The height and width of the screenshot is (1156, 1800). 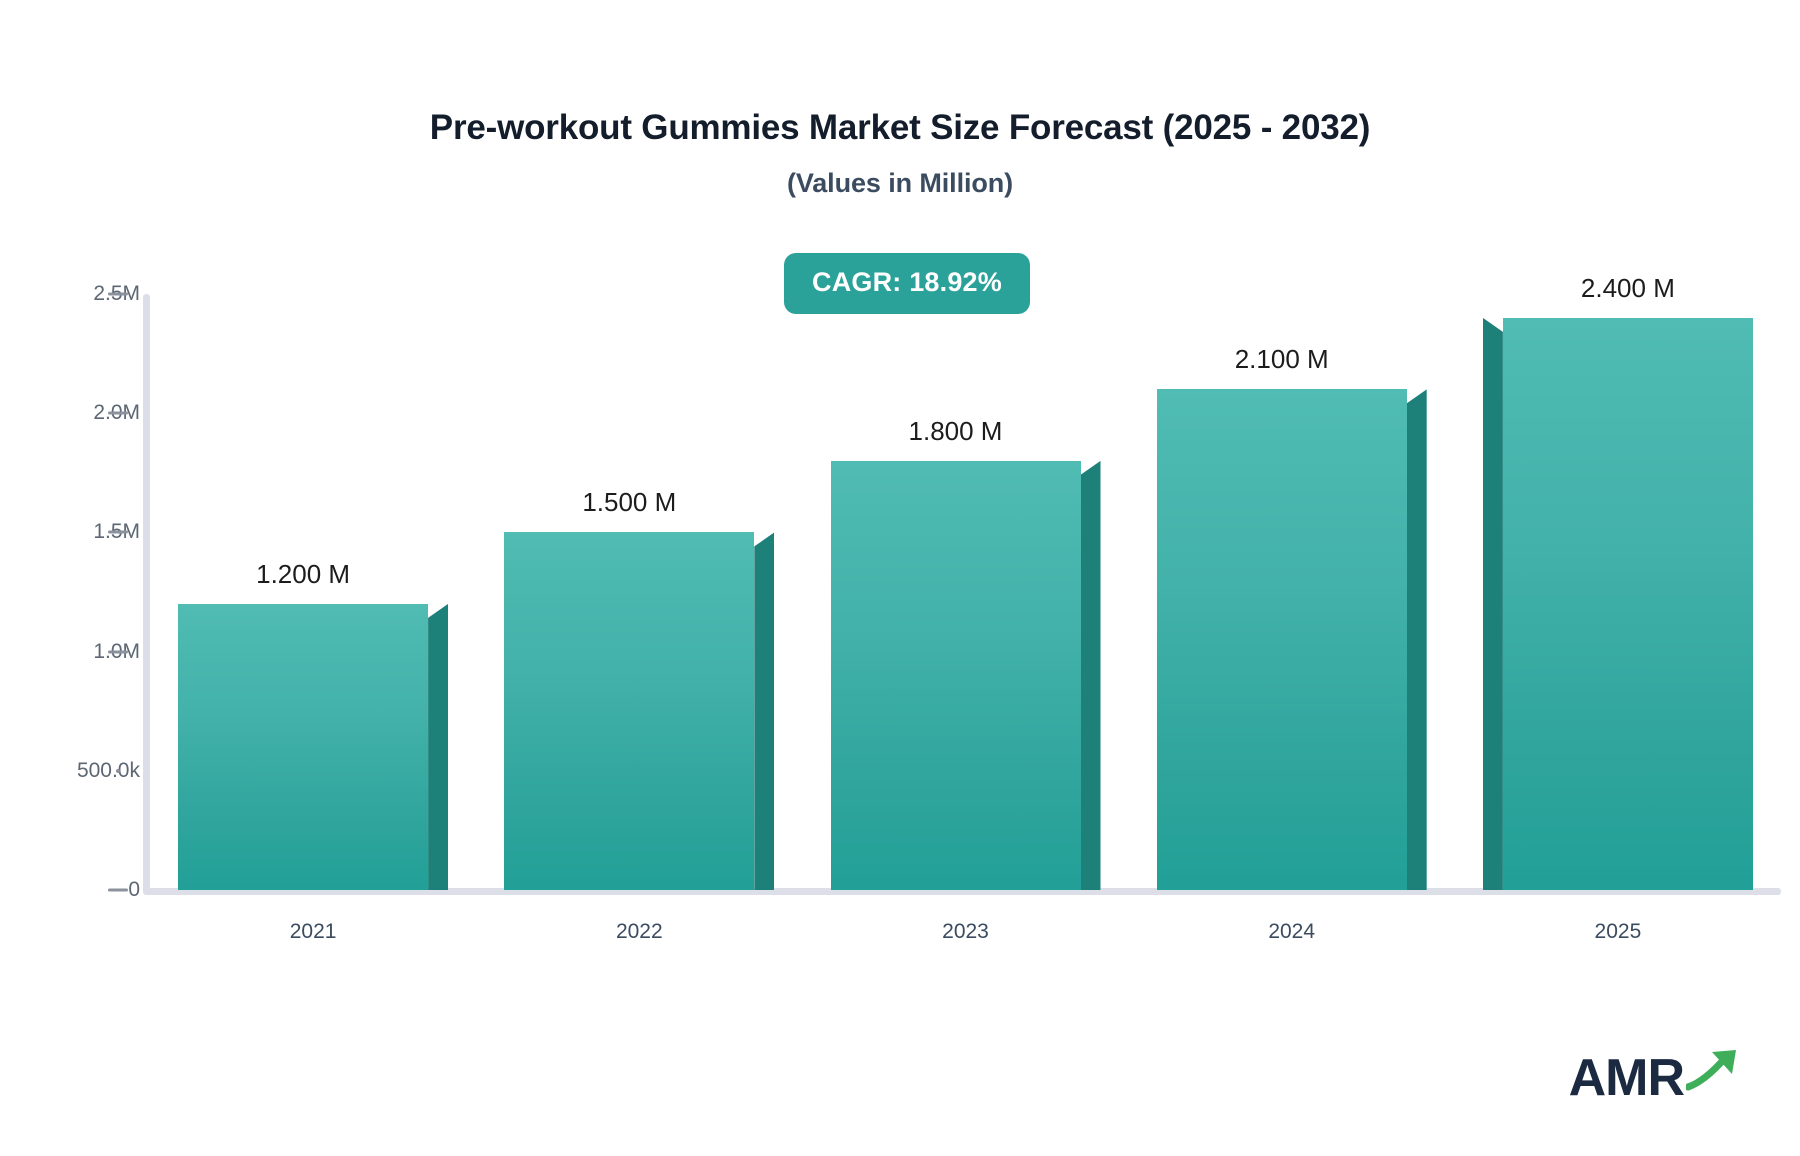 I want to click on bar-2022: 1.500 M, so click(x=639, y=688).